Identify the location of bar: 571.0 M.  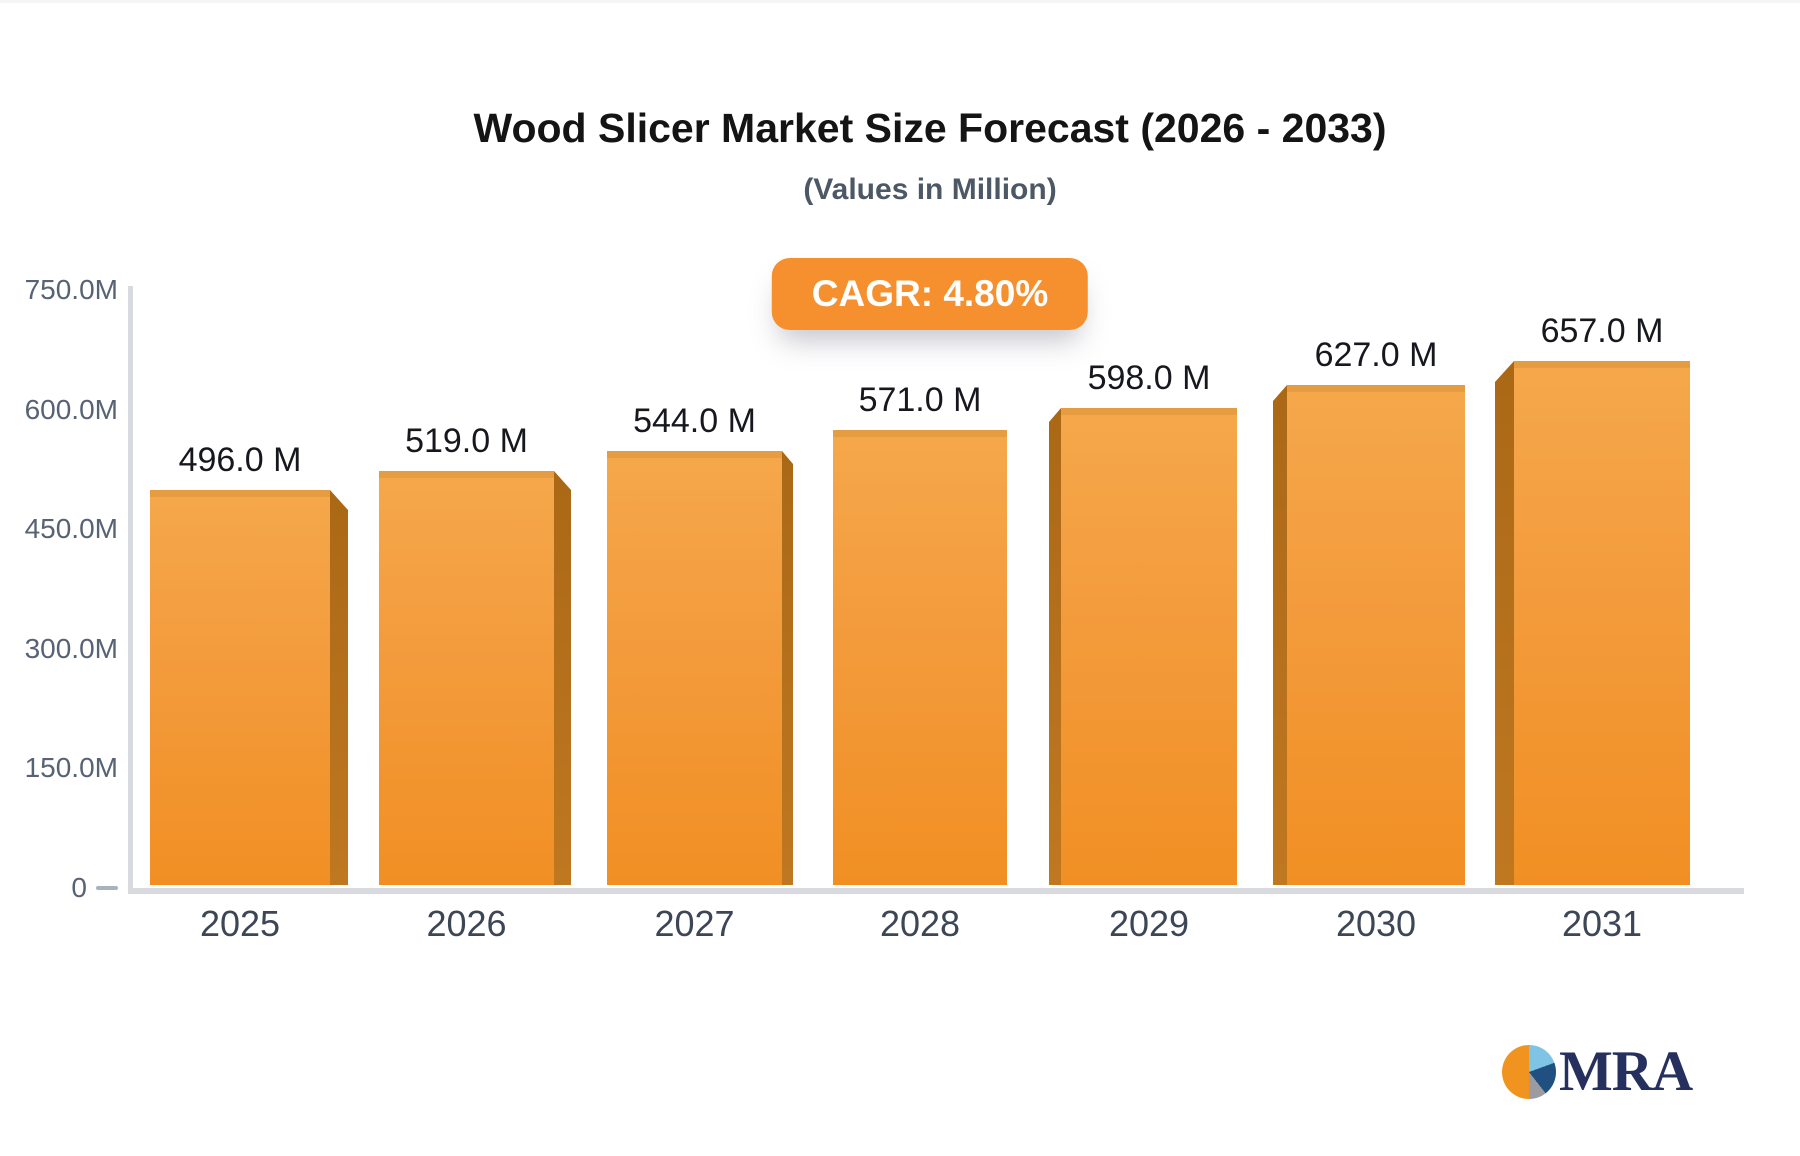
(920, 633).